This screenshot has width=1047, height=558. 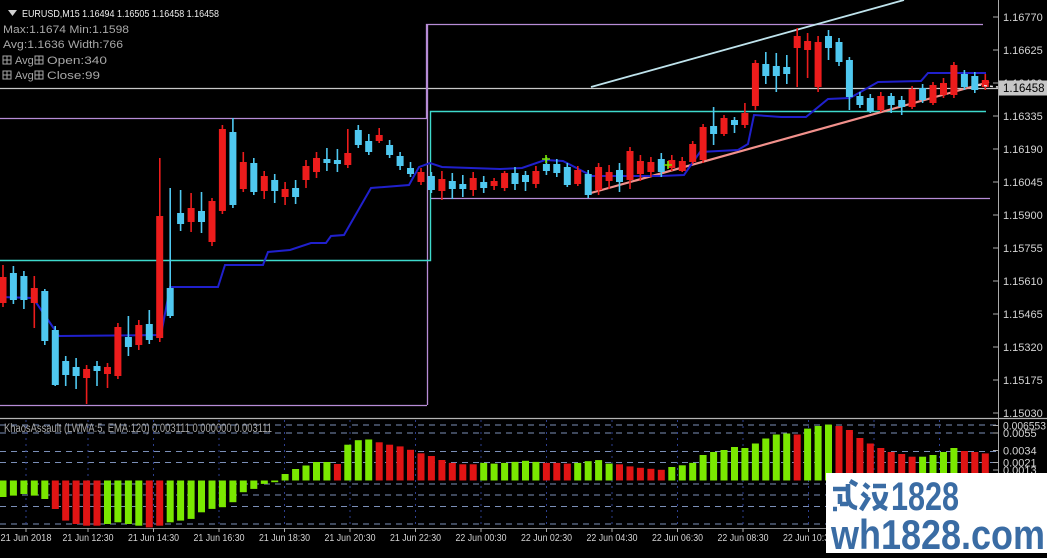 I want to click on svg-text: 1.16625, so click(x=1023, y=51).